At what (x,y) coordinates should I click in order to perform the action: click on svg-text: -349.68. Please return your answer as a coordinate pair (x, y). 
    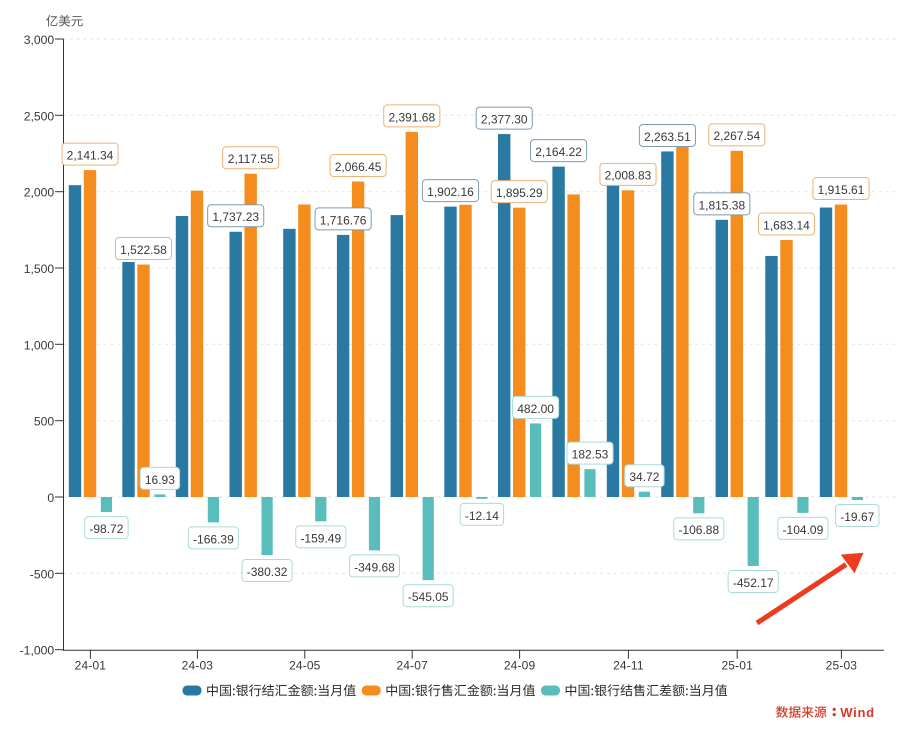
    Looking at the image, I should click on (374, 567).